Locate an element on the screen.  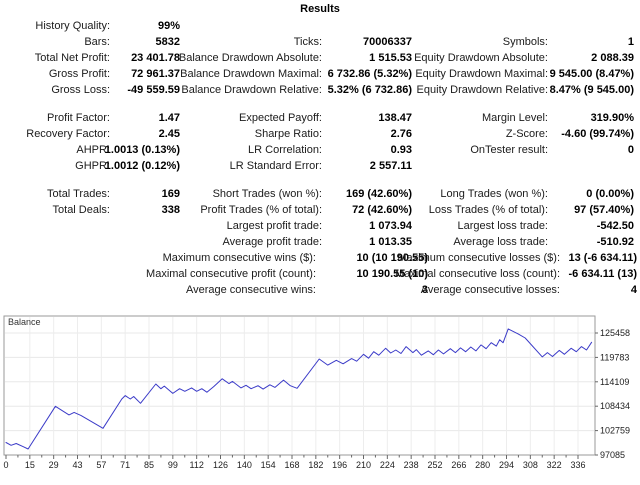
chart-legend-balance: Balance is located at coordinates (24, 322).